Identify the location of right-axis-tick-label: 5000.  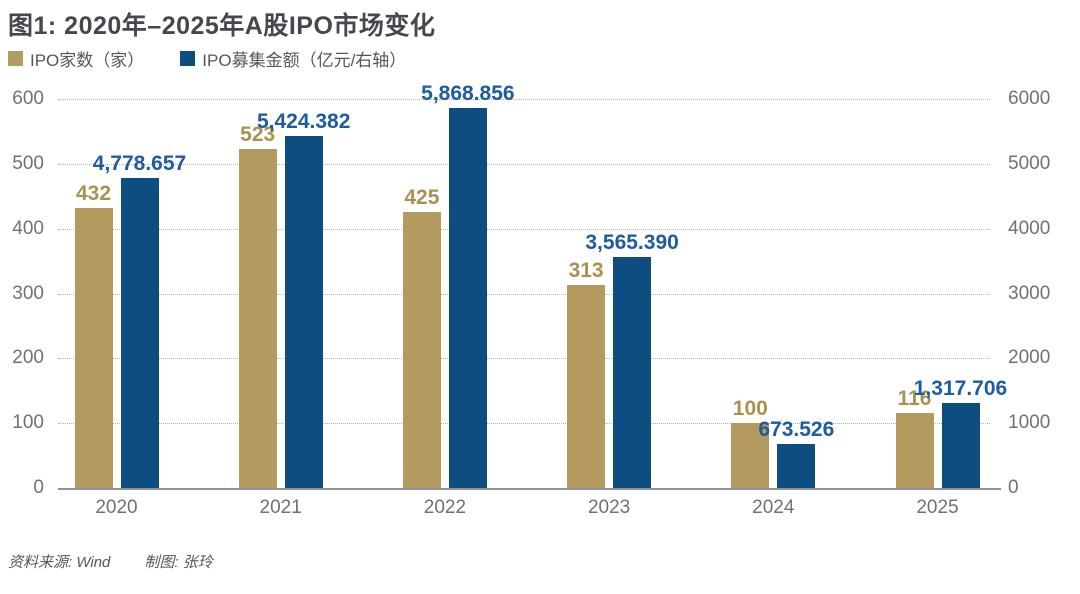
(1029, 163).